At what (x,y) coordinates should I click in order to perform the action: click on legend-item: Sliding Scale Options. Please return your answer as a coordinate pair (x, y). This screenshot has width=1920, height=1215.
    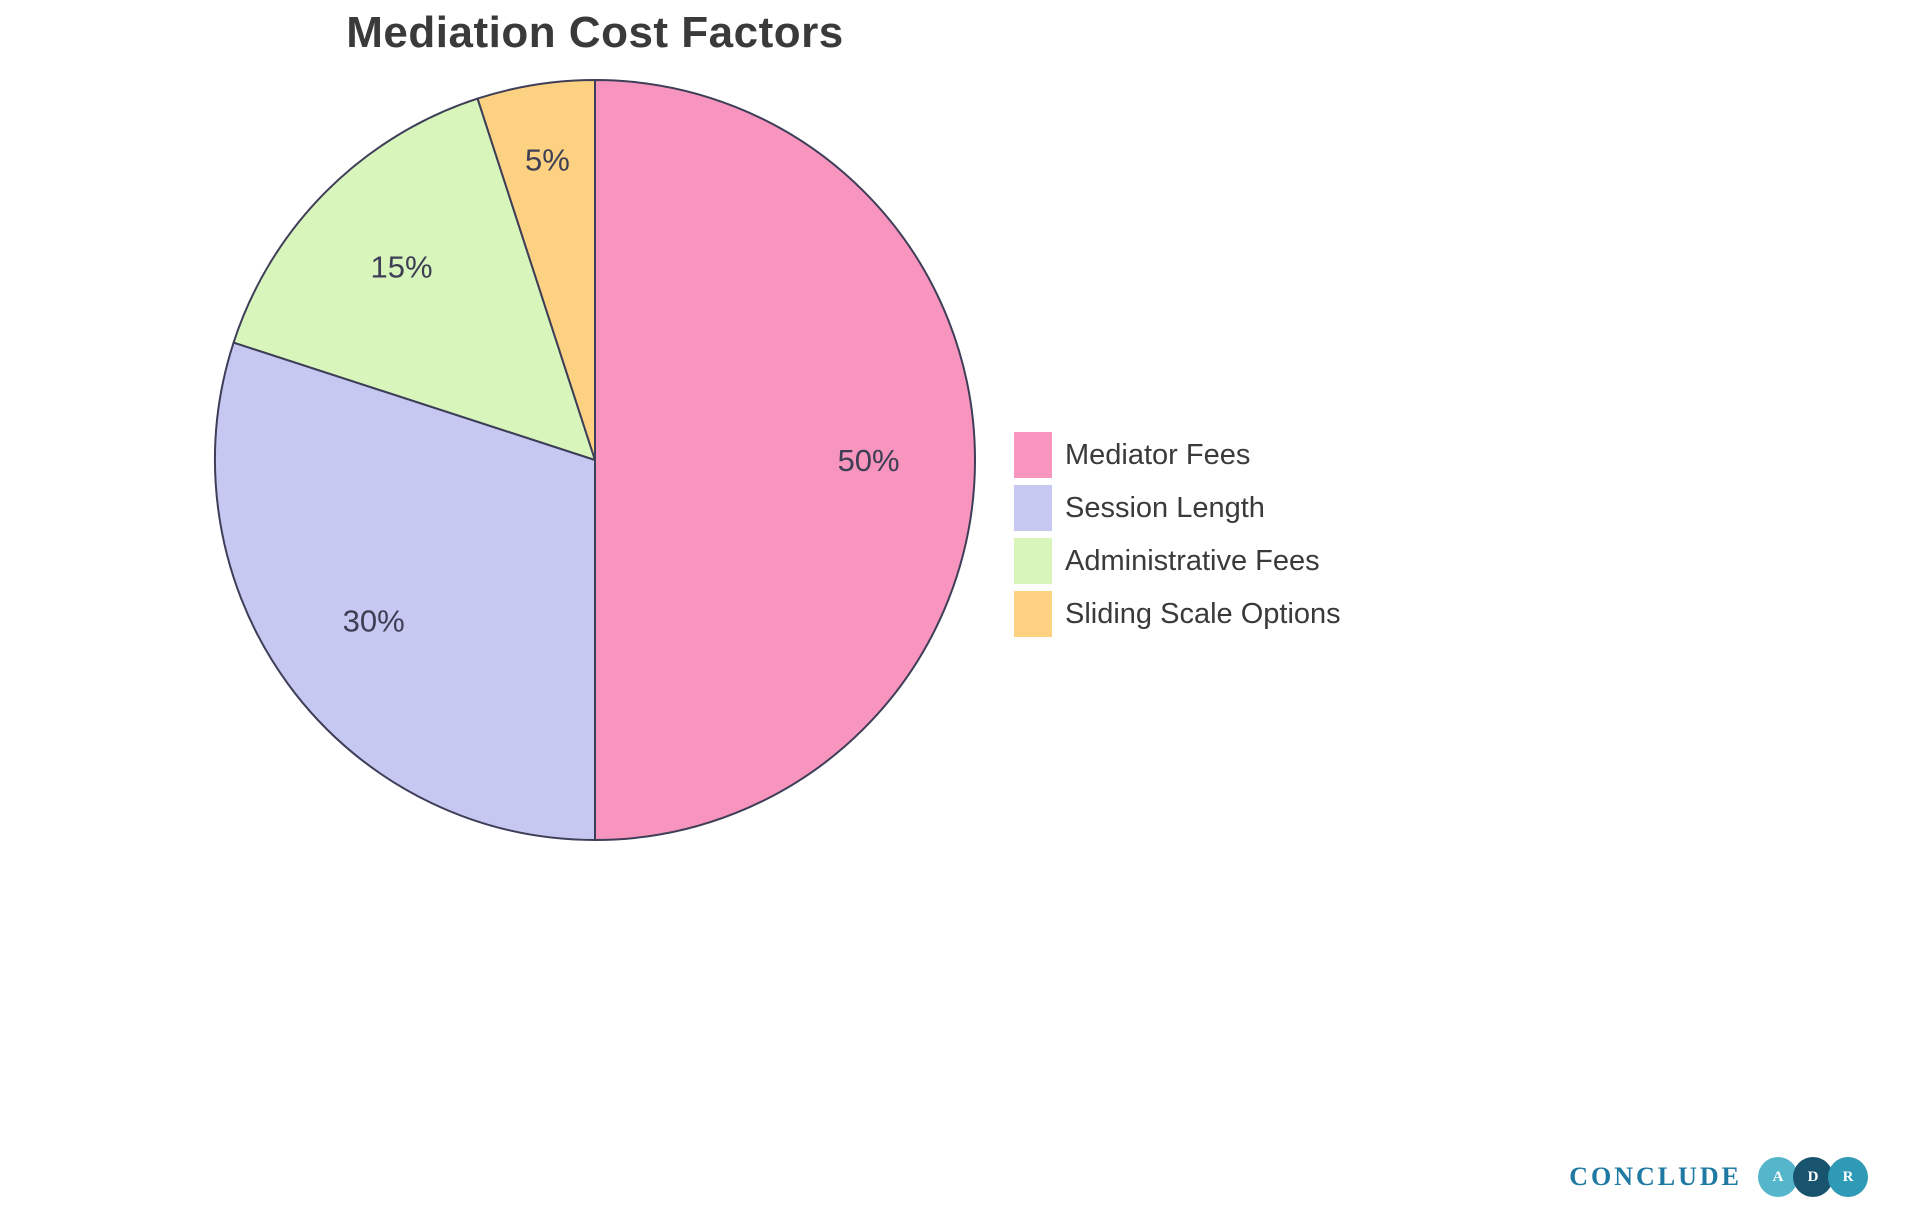
    Looking at the image, I should click on (1177, 614).